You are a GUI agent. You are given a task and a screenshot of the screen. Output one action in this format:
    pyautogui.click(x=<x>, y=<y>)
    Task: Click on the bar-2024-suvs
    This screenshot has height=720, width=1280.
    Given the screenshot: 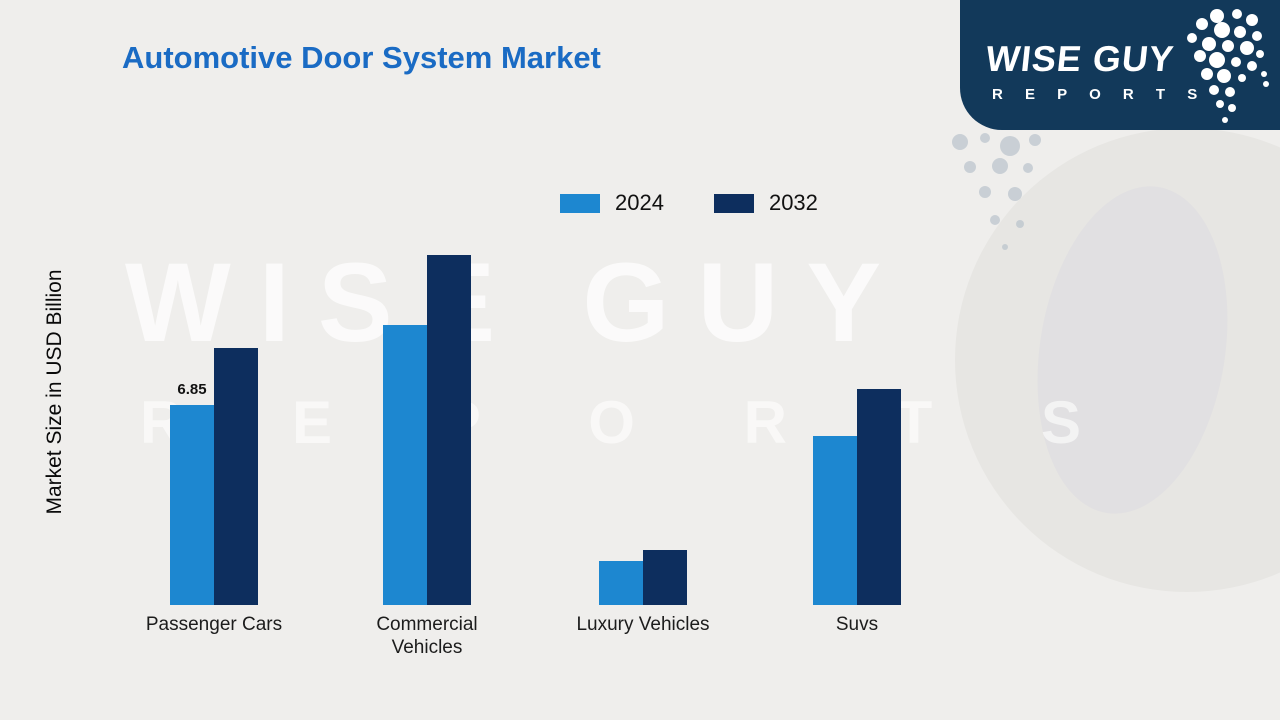 What is the action you would take?
    pyautogui.click(x=835, y=520)
    